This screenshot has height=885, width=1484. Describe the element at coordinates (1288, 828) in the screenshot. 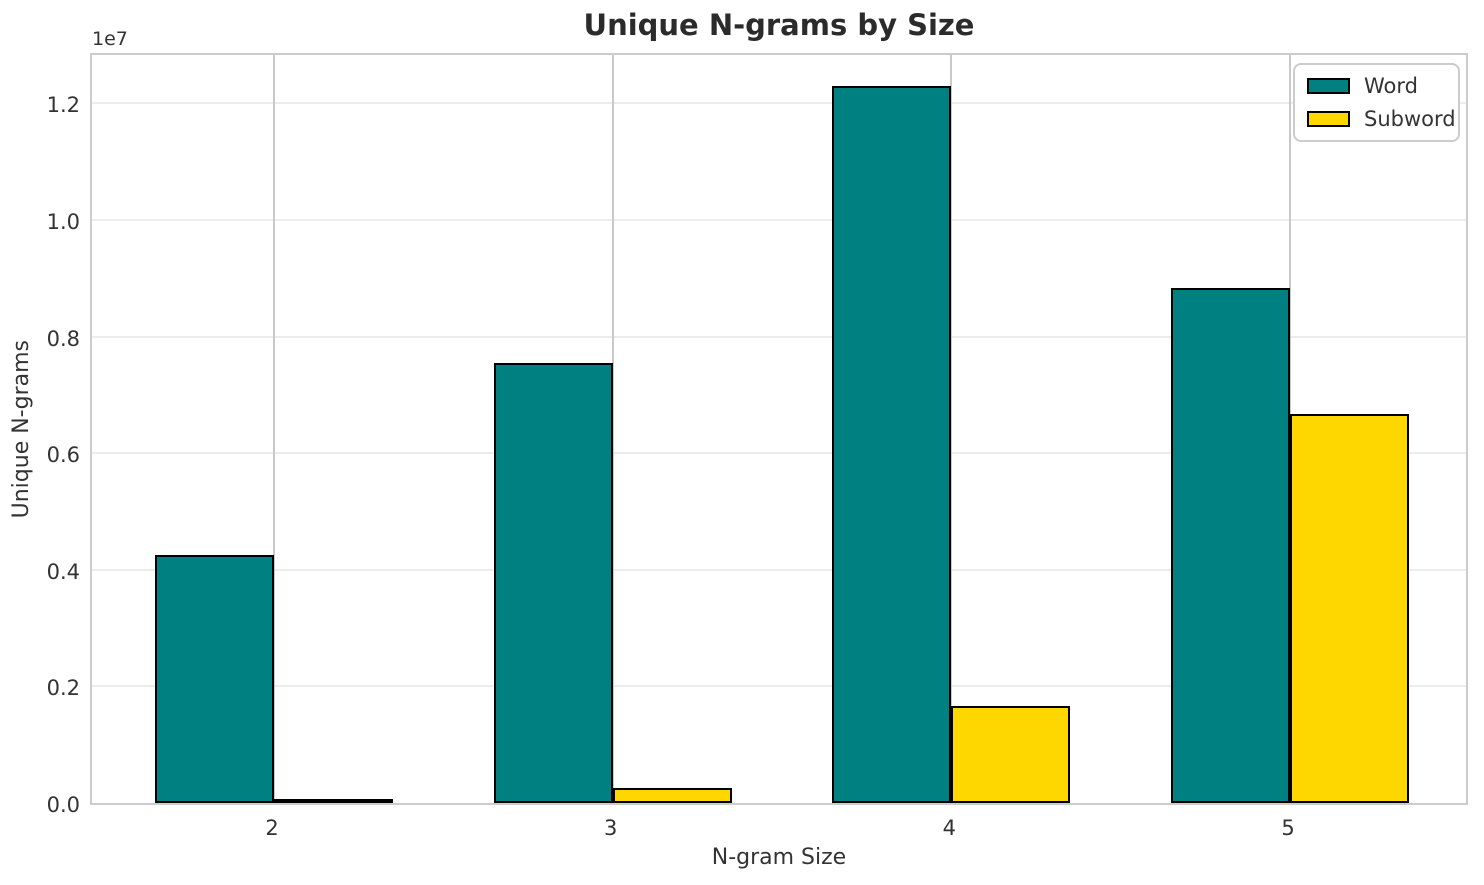

I see `xtick-label-5: 5` at that location.